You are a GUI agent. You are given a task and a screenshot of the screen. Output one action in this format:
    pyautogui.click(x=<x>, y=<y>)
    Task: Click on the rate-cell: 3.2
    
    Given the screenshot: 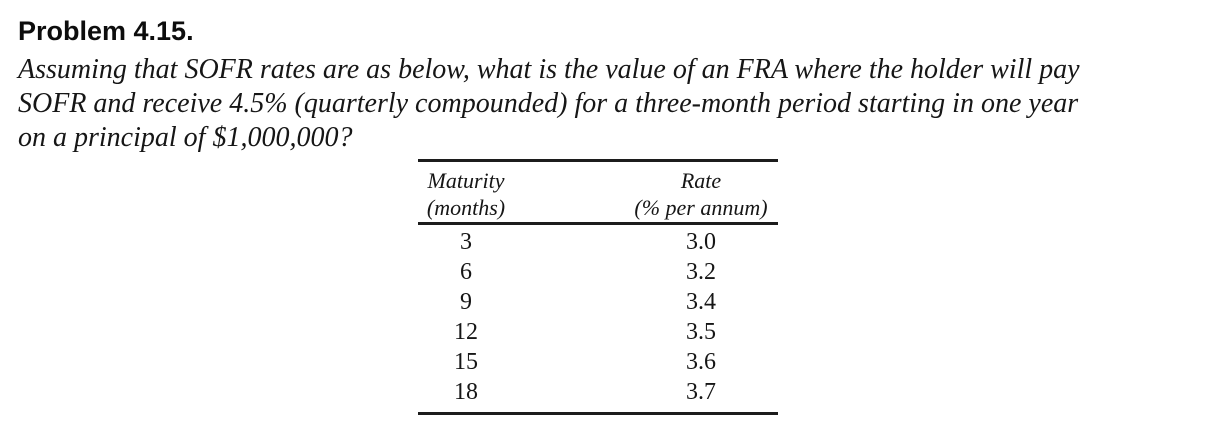 What is the action you would take?
    pyautogui.click(x=701, y=272)
    